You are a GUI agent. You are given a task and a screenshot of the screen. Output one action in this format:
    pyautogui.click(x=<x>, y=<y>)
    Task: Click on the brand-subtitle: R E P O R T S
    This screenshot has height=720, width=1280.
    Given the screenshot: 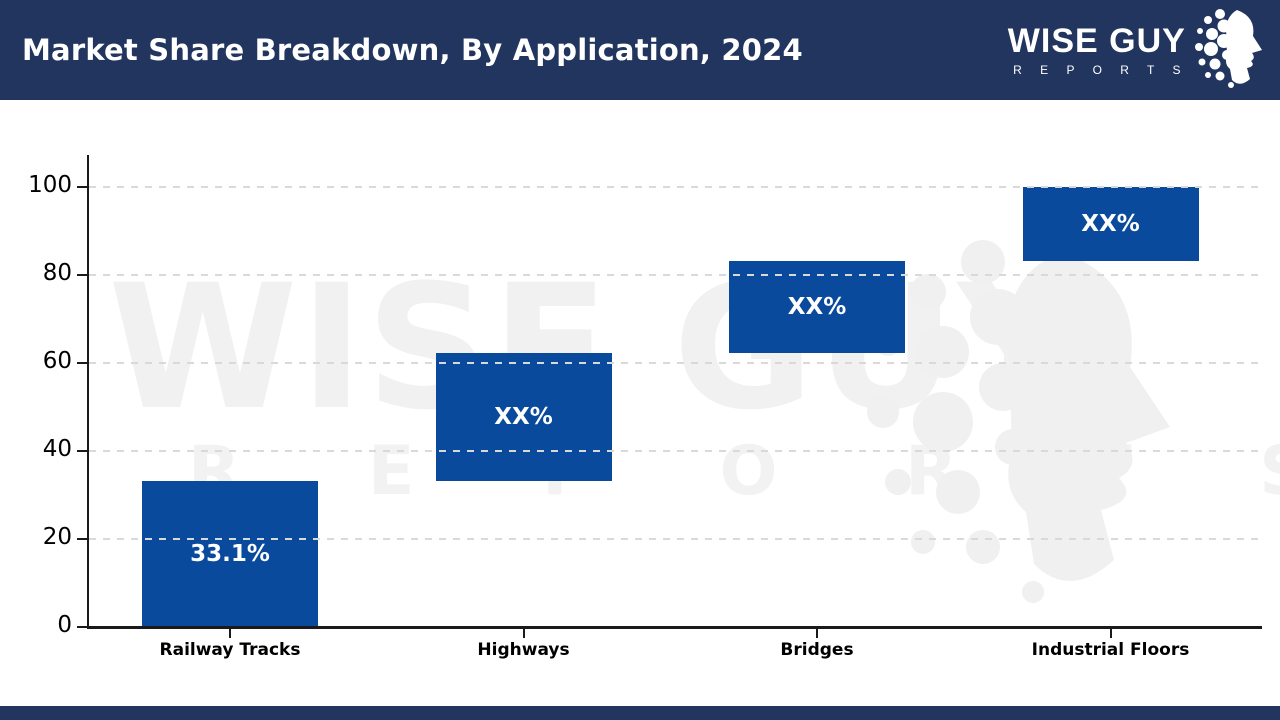 What is the action you would take?
    pyautogui.click(x=1100, y=69)
    